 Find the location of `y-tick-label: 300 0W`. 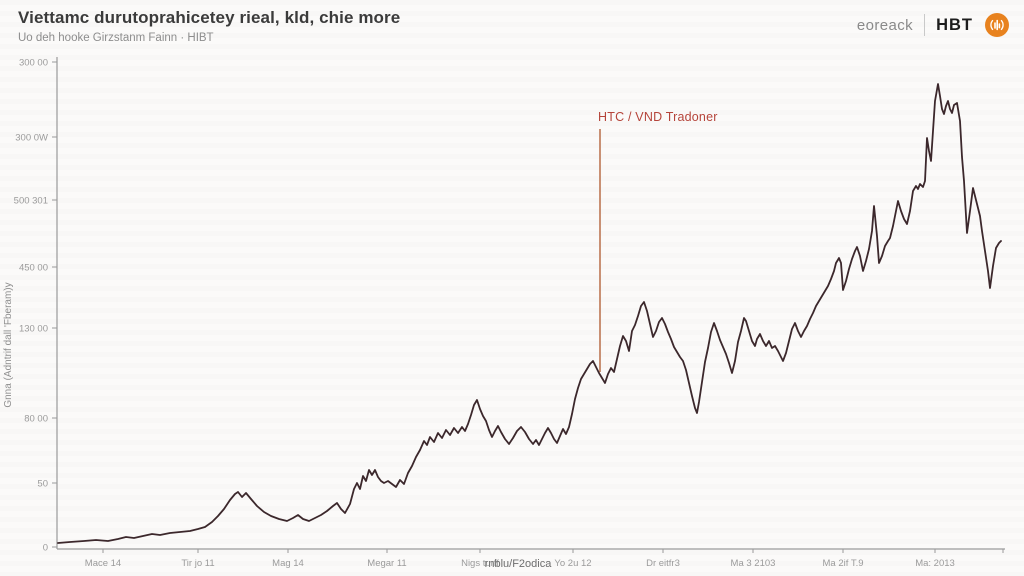

y-tick-label: 300 0W is located at coordinates (31, 138).